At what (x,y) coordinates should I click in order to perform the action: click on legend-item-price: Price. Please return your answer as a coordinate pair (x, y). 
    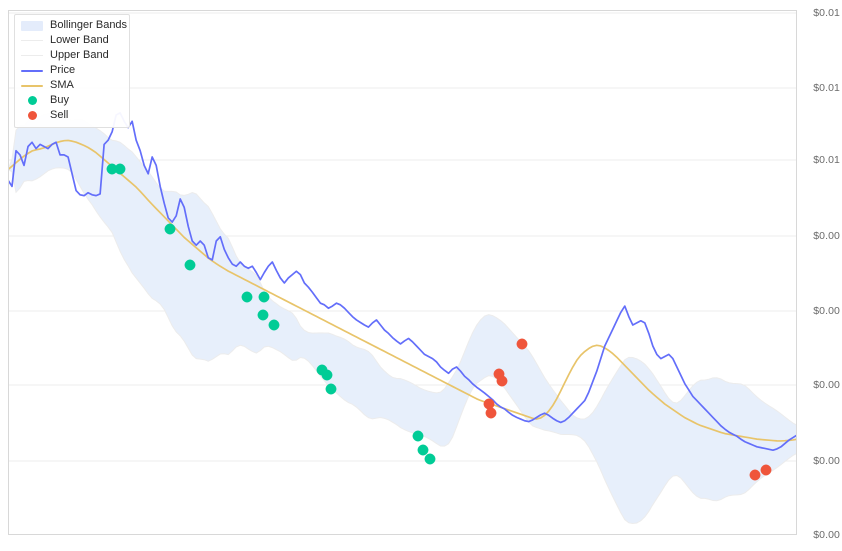
    Looking at the image, I should click on (72, 70).